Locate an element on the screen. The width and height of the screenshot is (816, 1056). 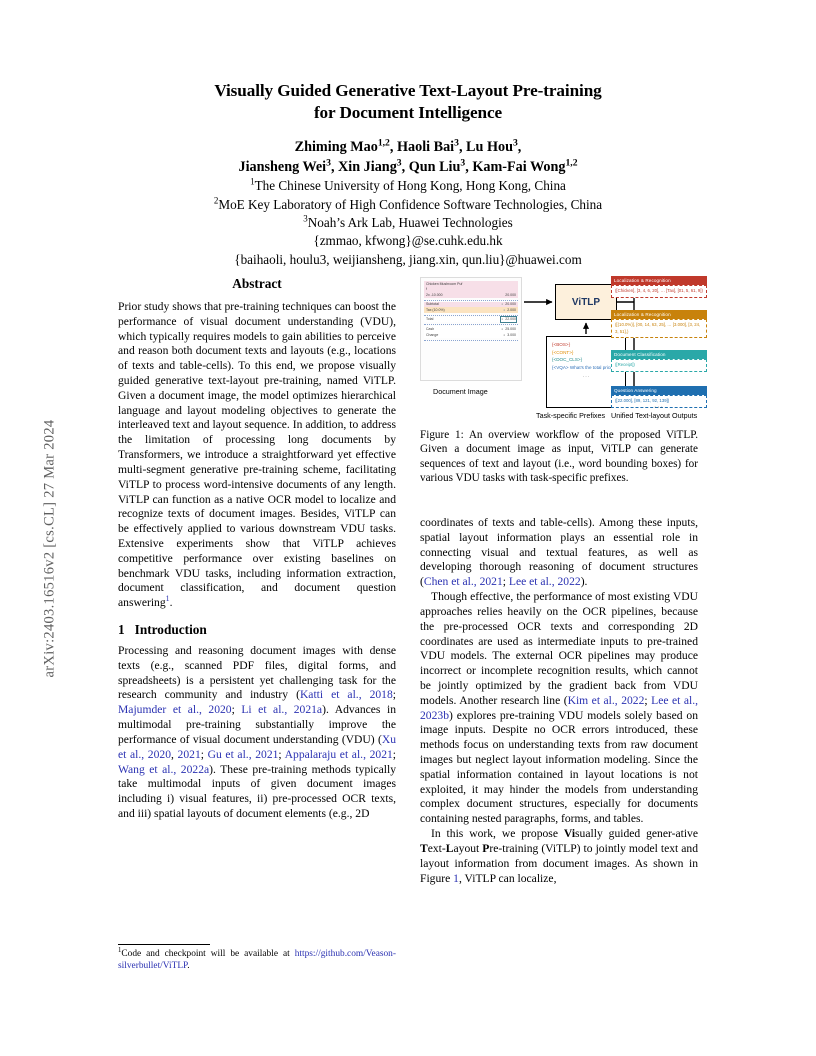
receipt-row-left: Cash is located at coordinates (430, 328).